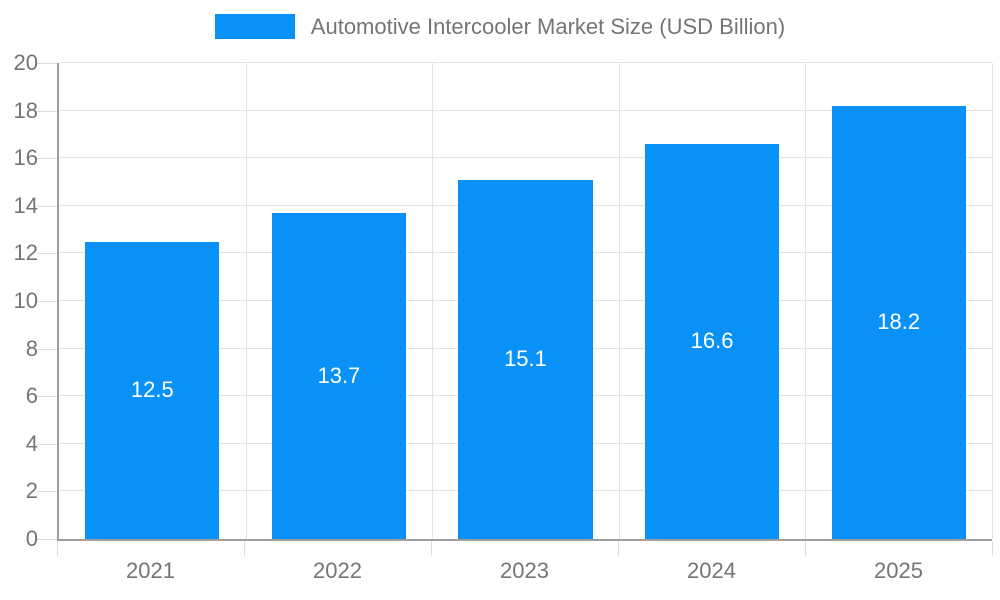 The image size is (1000, 600). I want to click on bar-value-label: 18.2, so click(899, 322).